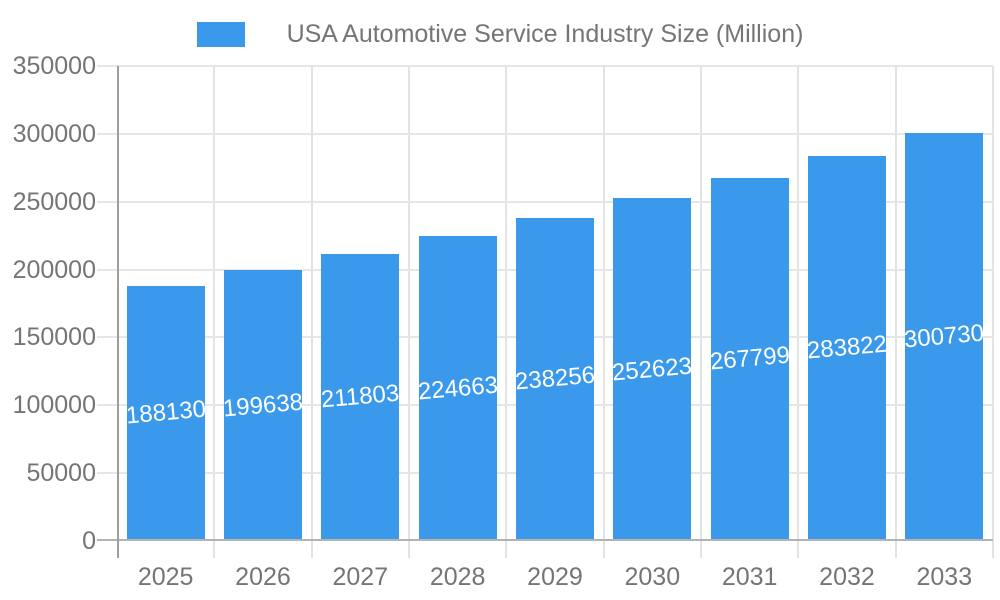 This screenshot has width=1000, height=600. What do you see at coordinates (89, 541) in the screenshot?
I see `y-axis-tick-label: 0` at bounding box center [89, 541].